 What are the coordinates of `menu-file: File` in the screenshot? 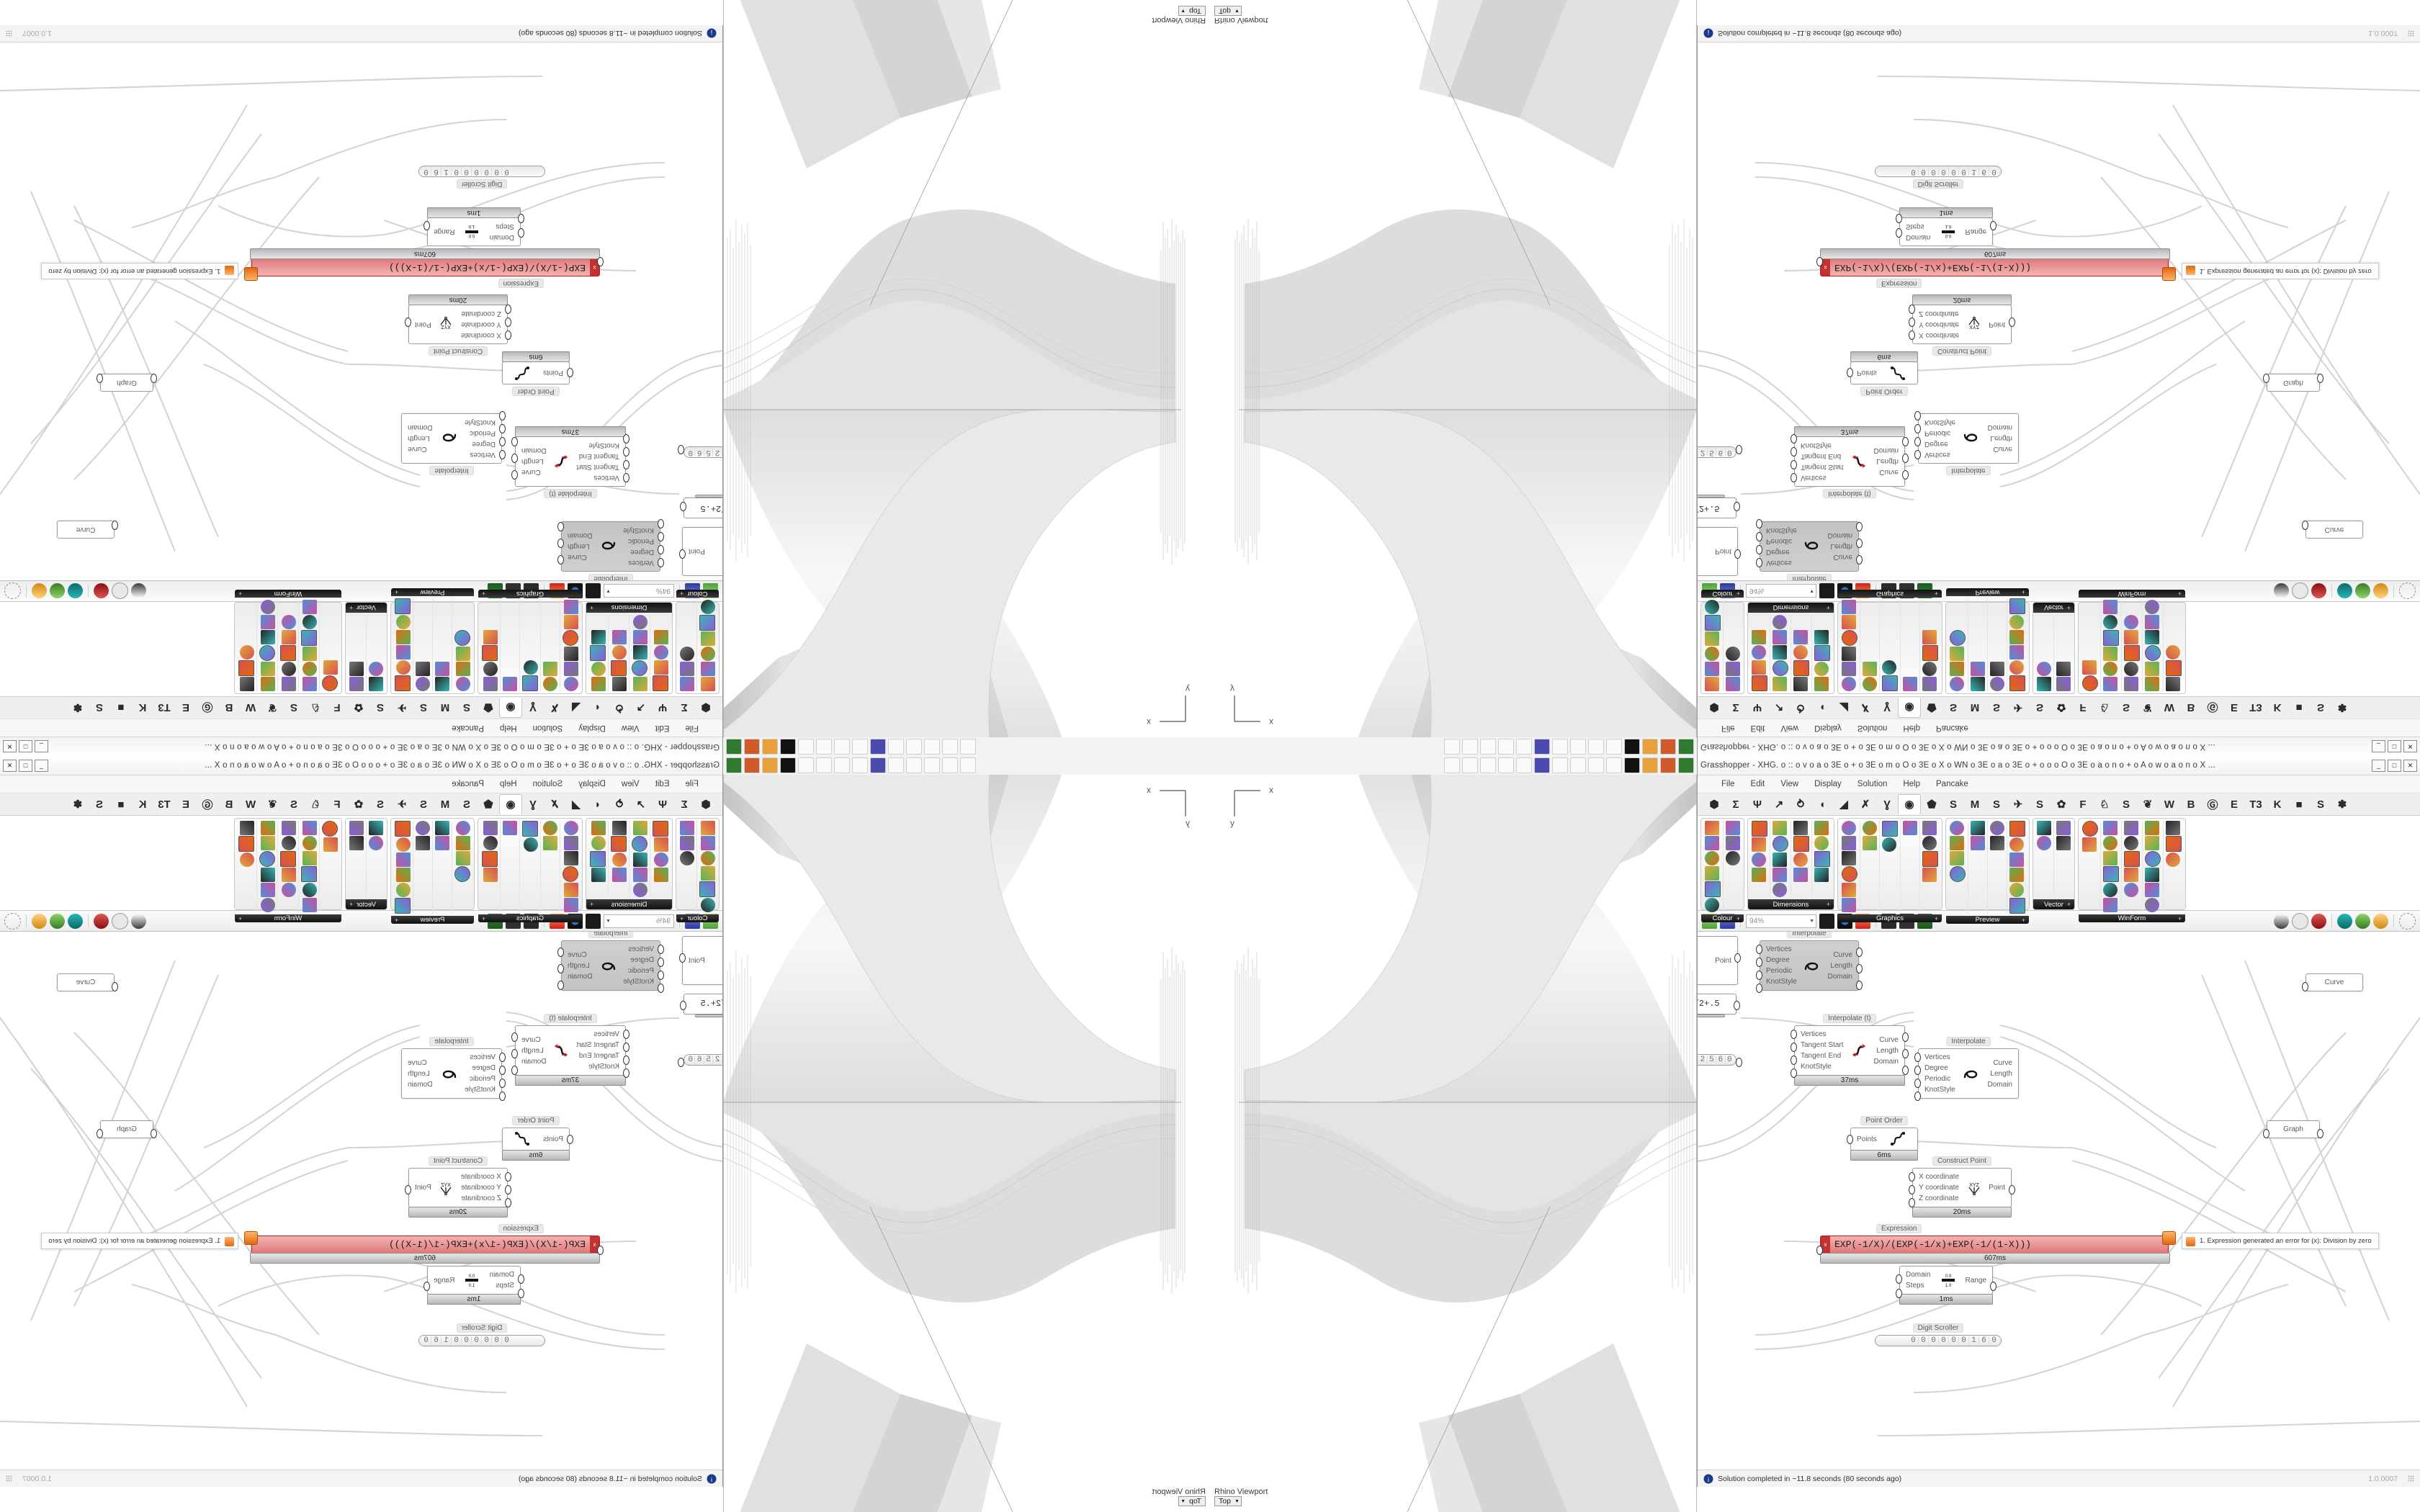 It's located at (692, 728).